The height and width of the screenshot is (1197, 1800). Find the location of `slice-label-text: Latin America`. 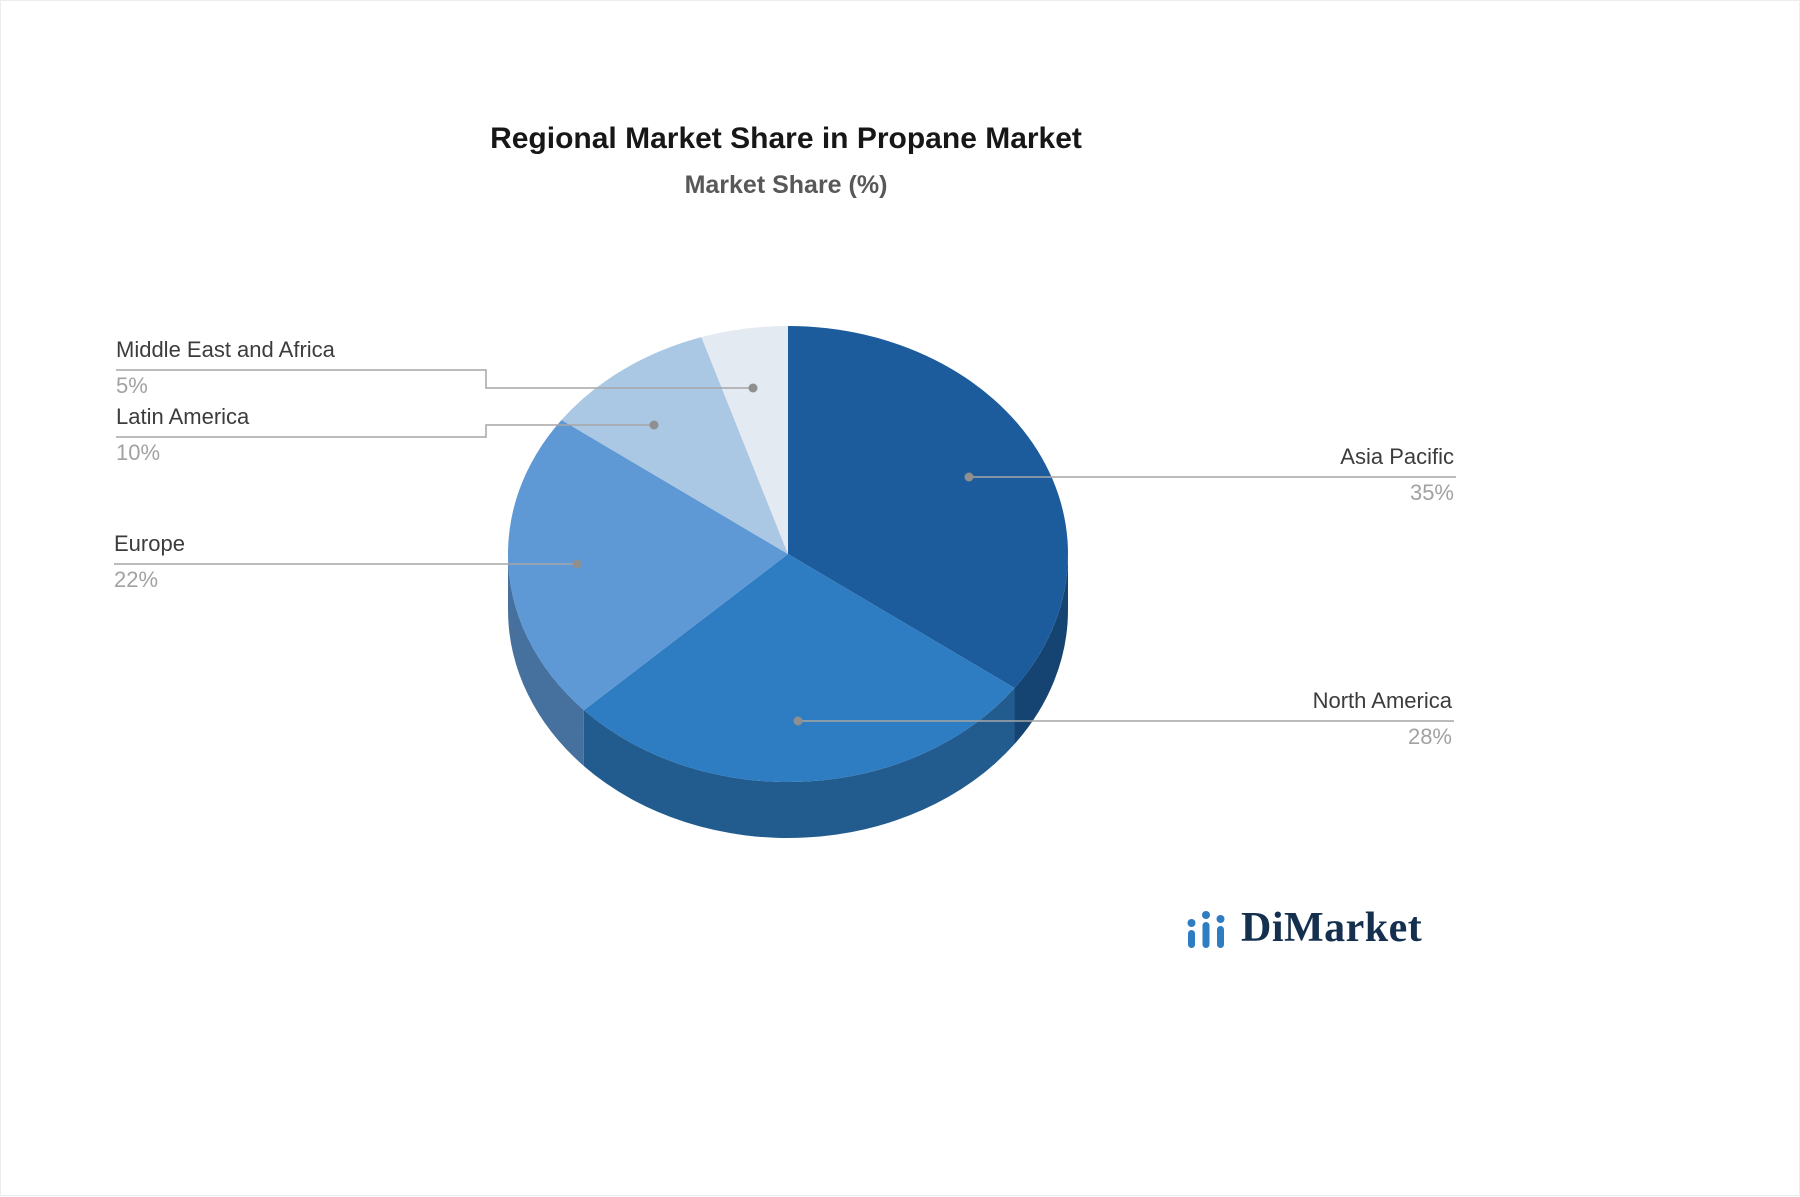

slice-label-text: Latin America is located at coordinates (183, 416).